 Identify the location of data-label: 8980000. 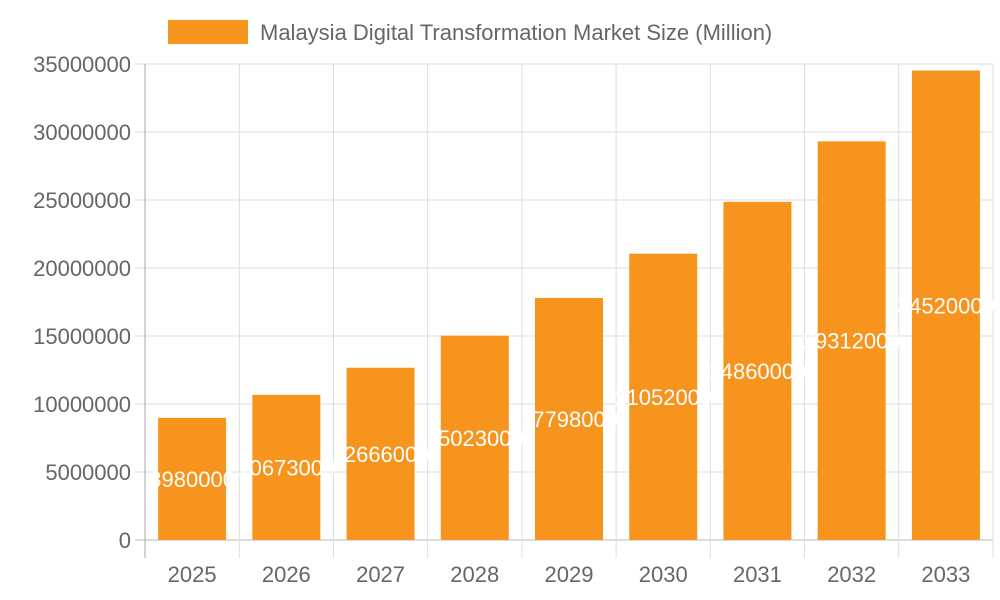
(192, 479).